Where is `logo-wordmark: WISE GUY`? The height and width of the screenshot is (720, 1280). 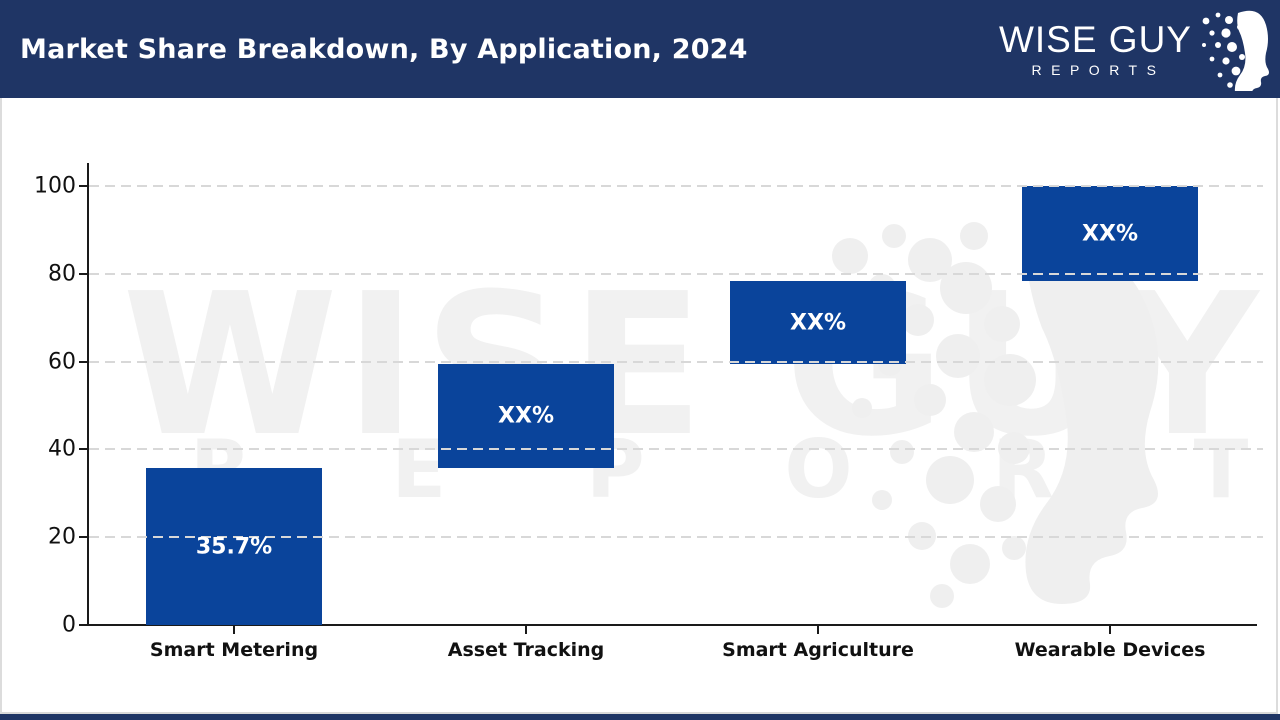
logo-wordmark: WISE GUY is located at coordinates (1095, 39).